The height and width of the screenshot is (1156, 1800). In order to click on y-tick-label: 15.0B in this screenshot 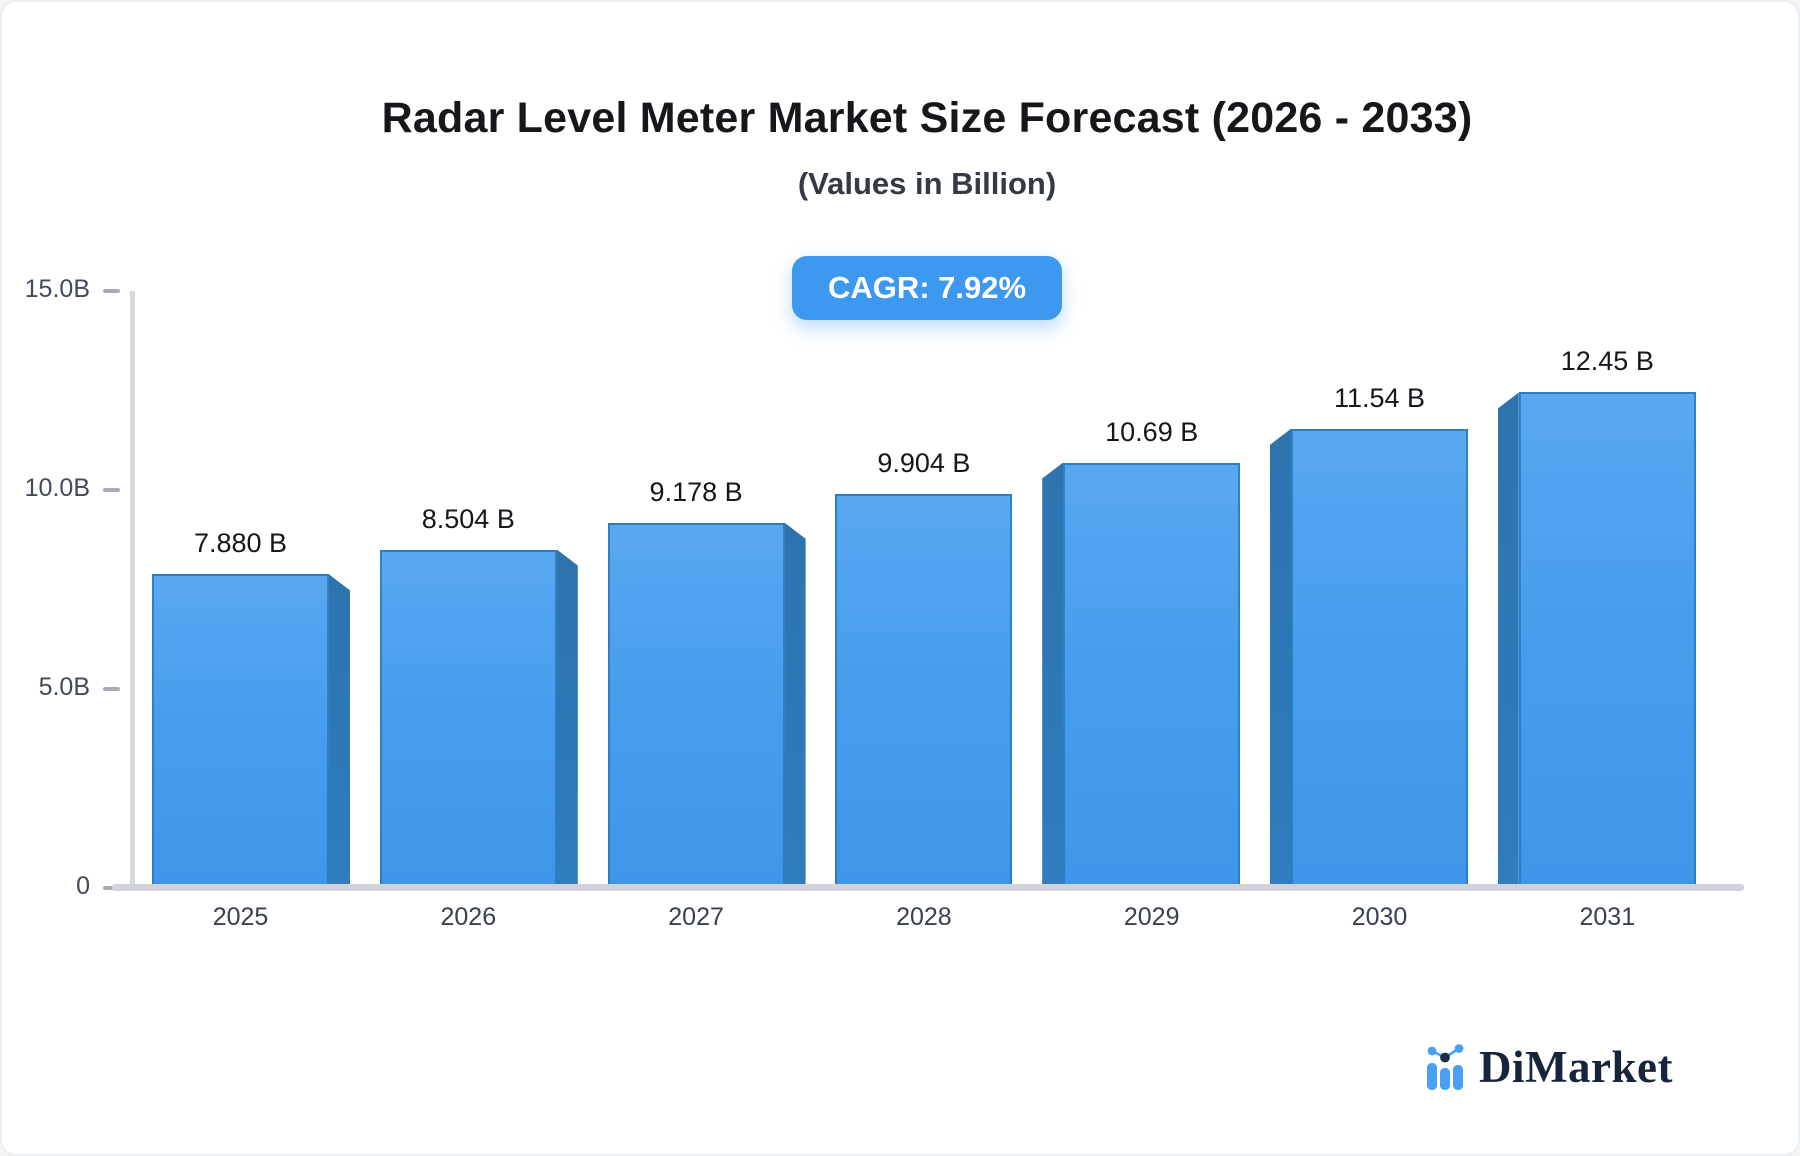, I will do `click(57, 289)`.